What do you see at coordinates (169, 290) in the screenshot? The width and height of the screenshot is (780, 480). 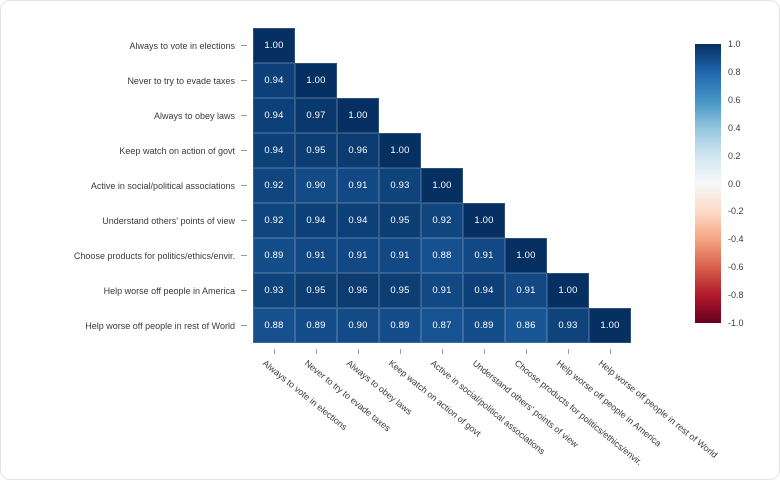 I see `y-tick-label: Help worse off people in America` at bounding box center [169, 290].